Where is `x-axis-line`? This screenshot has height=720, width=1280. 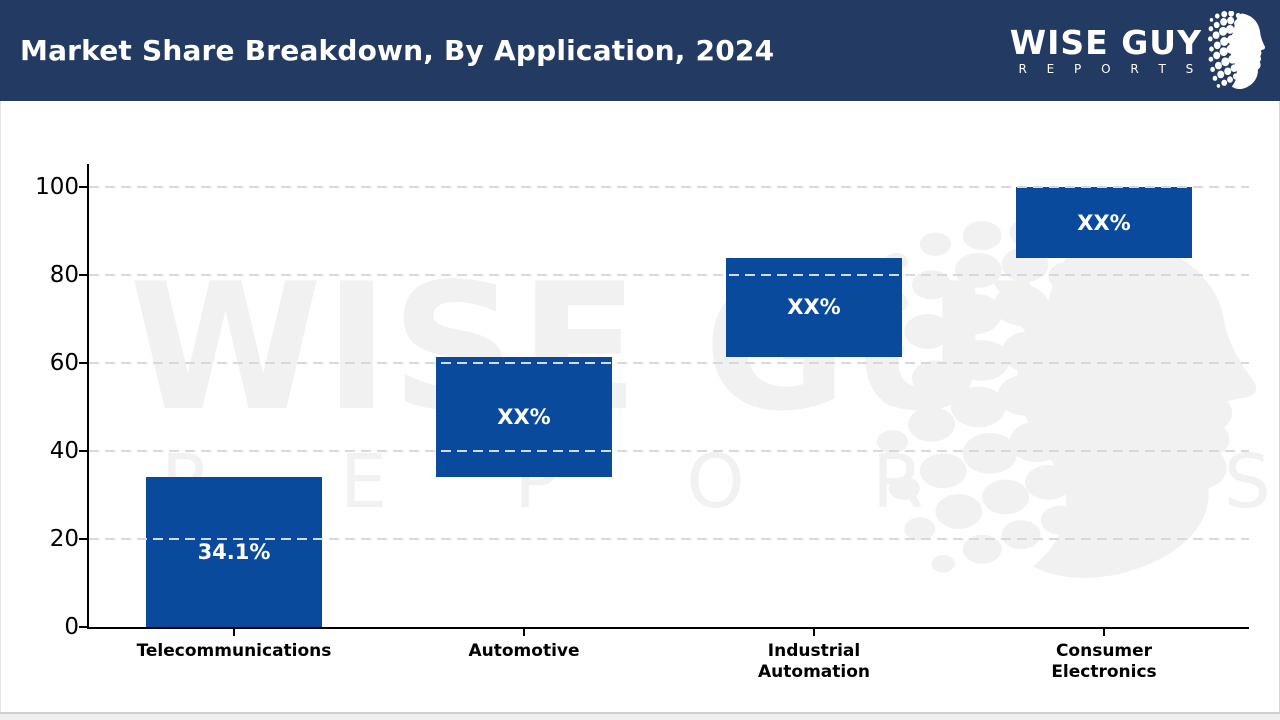 x-axis-line is located at coordinates (668, 628).